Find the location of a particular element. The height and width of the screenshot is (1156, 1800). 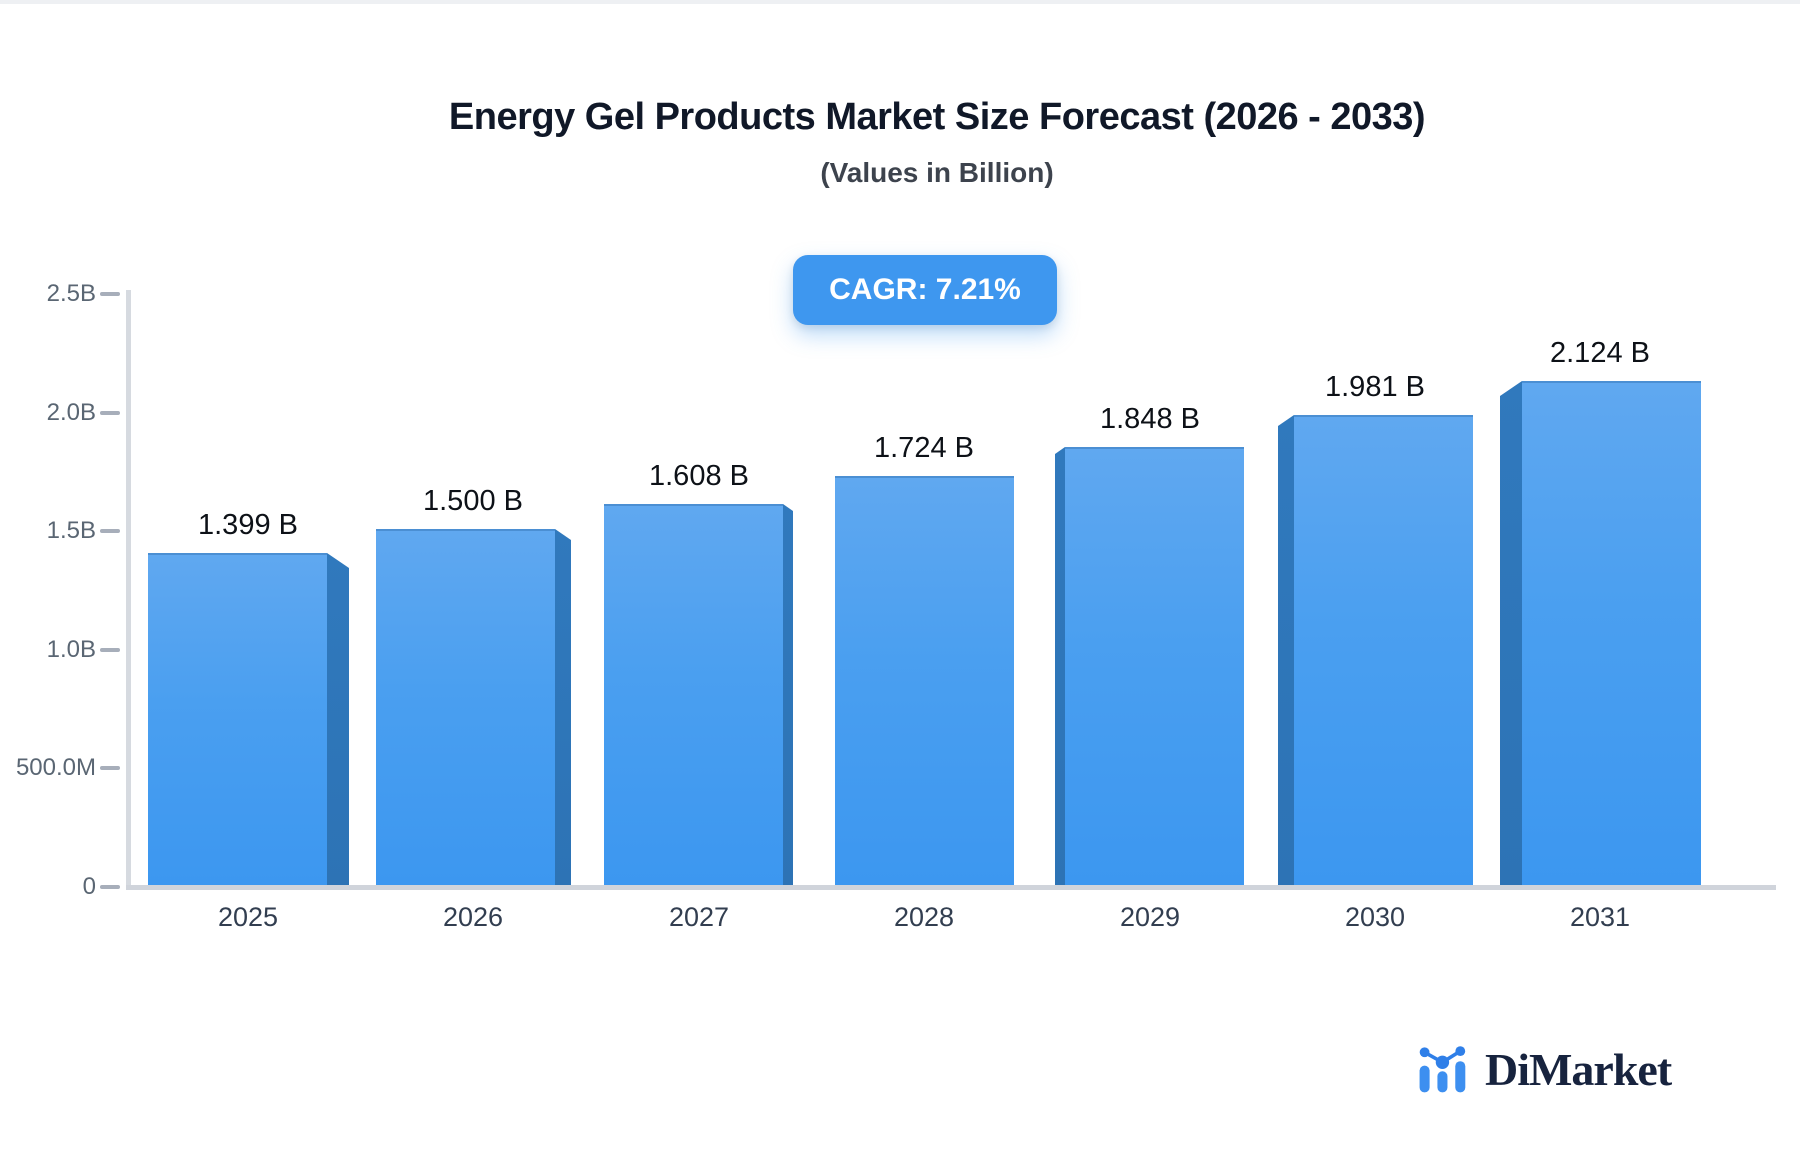

bar-chart-trend-icon is located at coordinates (1442, 1069).